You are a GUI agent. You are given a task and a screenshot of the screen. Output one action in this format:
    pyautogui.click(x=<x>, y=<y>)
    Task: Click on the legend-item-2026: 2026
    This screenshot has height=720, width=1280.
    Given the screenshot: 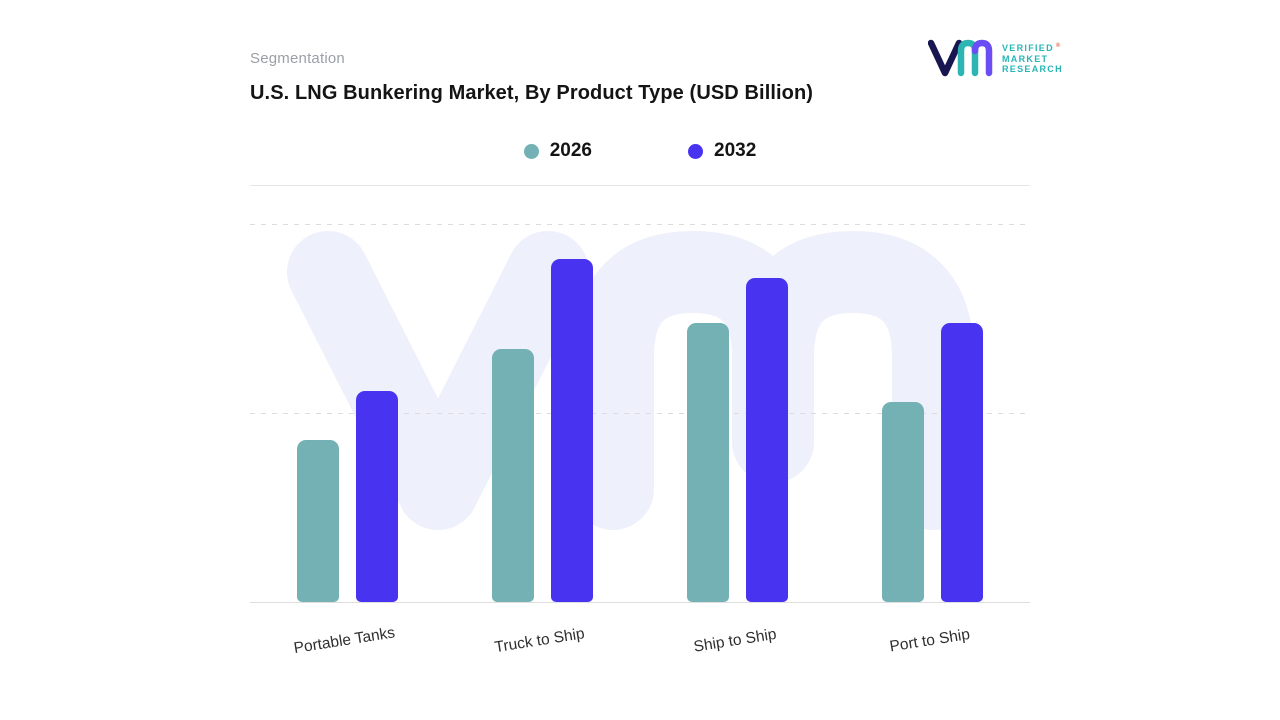 What is the action you would take?
    pyautogui.click(x=557, y=151)
    